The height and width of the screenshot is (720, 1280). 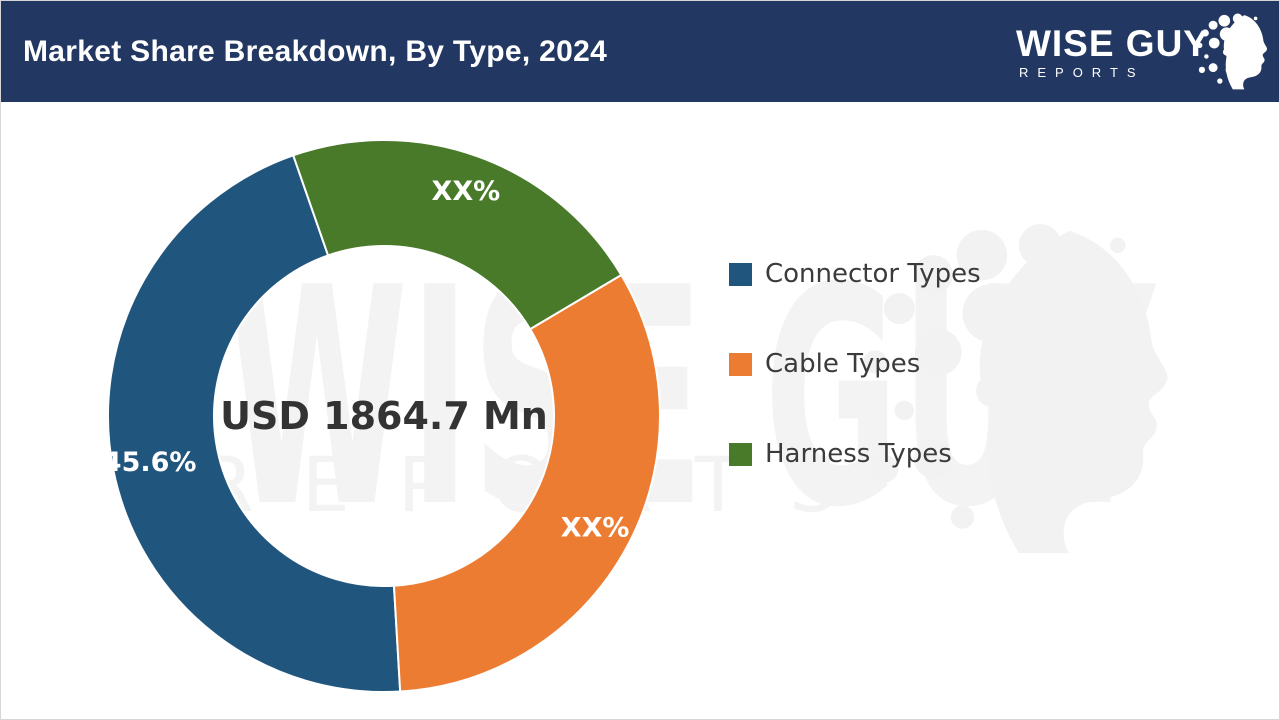 I want to click on donut-center-value: USD 1864.7 Mn, so click(x=384, y=416).